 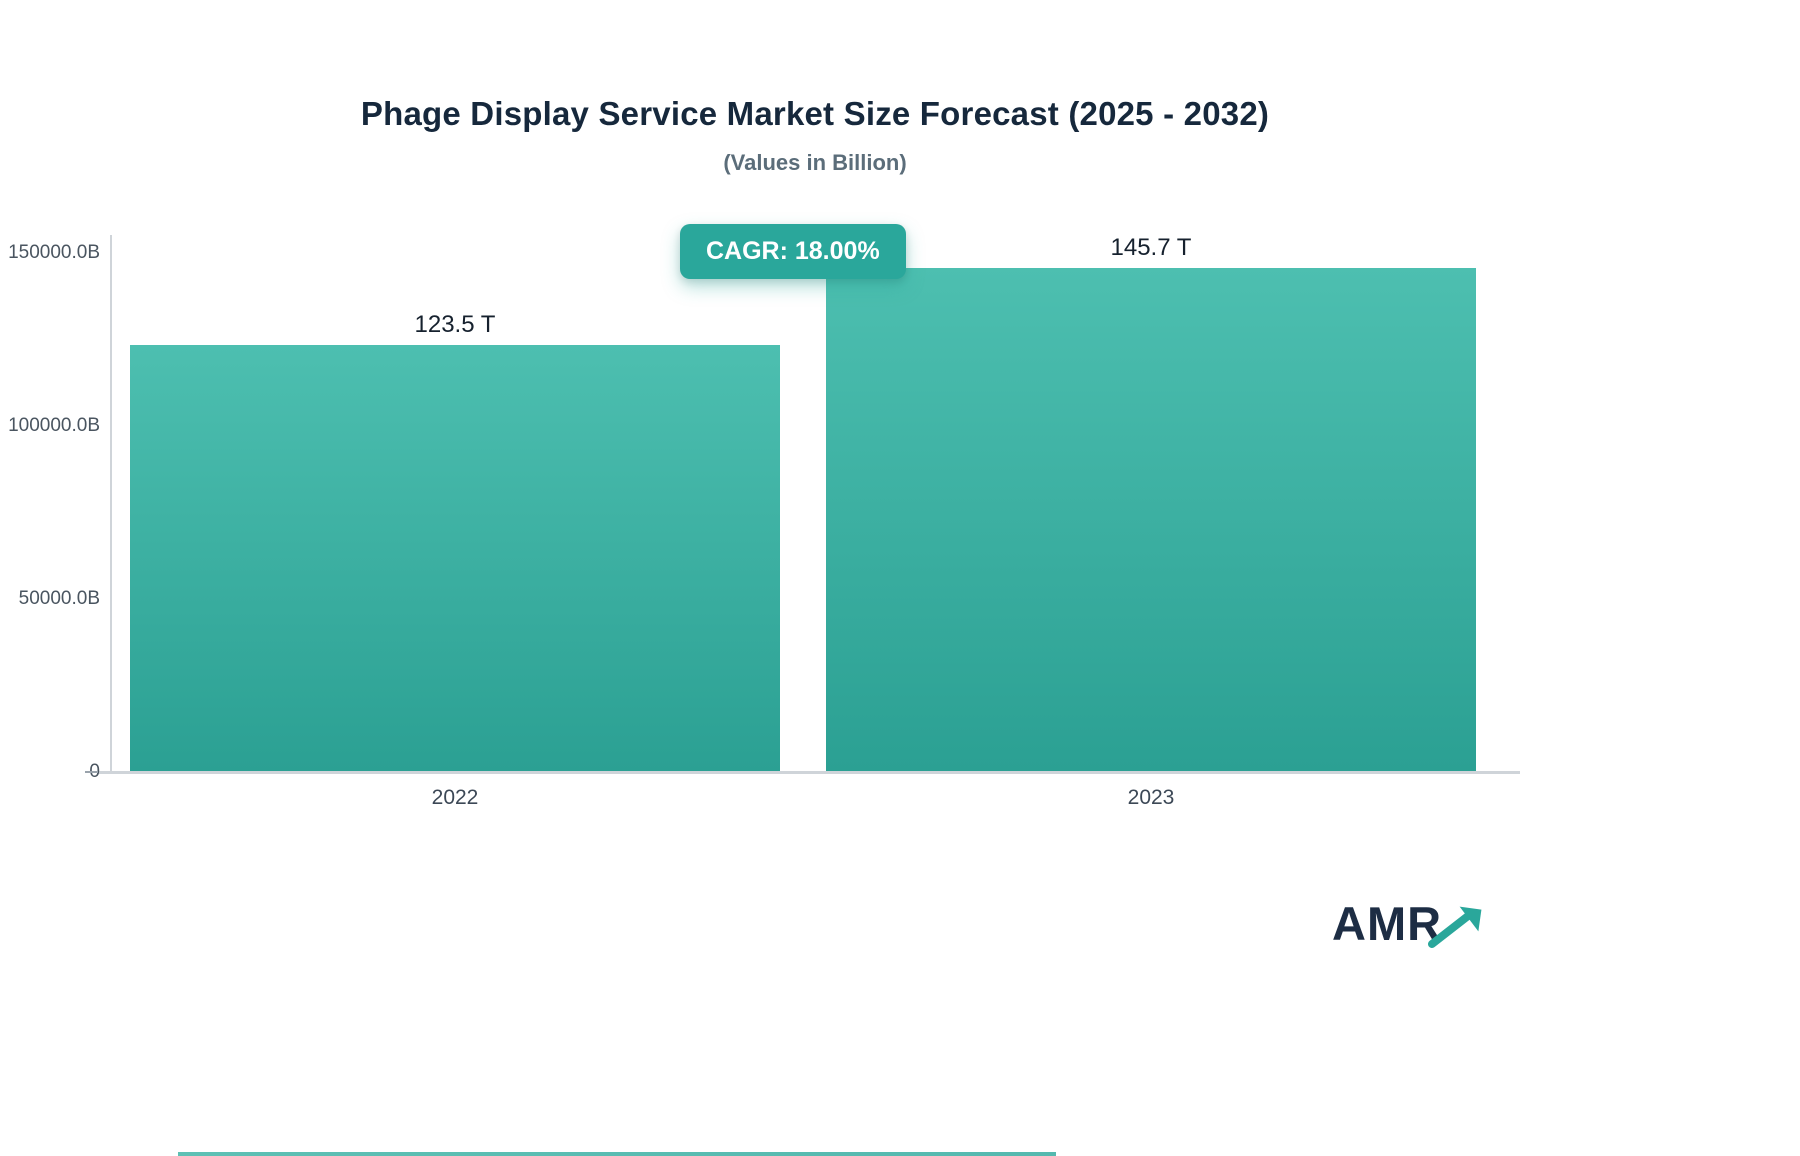 I want to click on bar-value-label-2022: 123.5 T, so click(x=455, y=324).